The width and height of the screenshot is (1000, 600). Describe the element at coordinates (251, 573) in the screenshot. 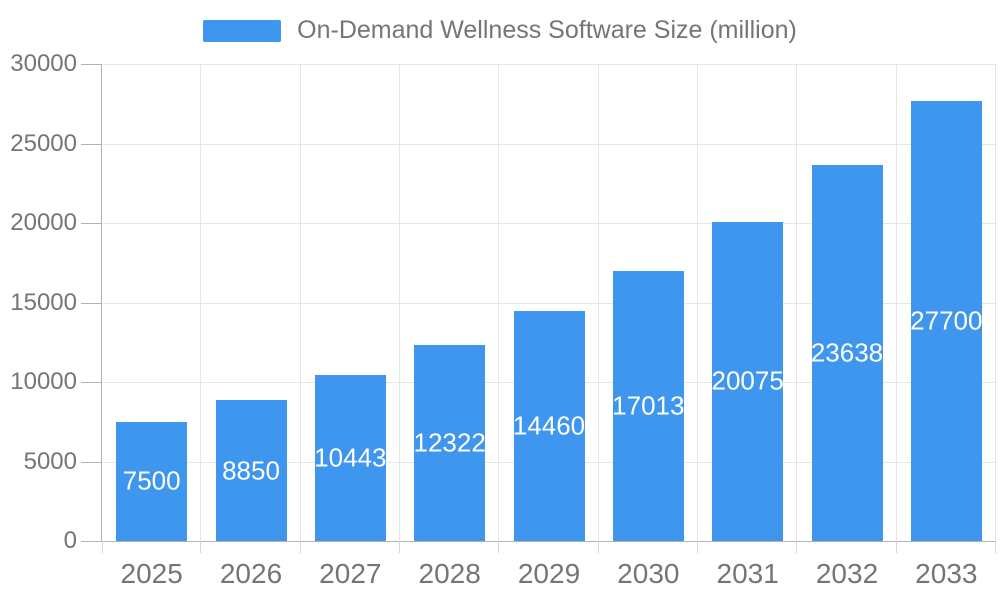

I see `x-axis-label: 2026` at that location.